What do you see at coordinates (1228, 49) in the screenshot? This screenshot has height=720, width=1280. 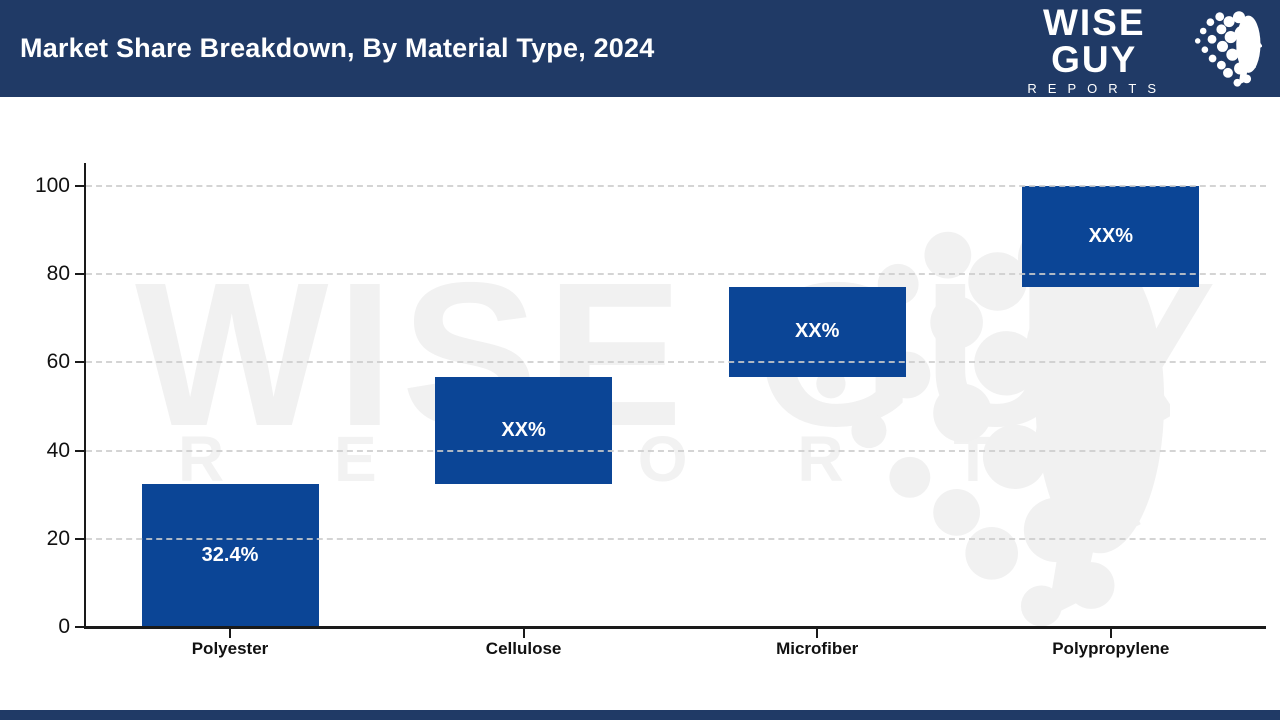 I see `logo-head-icon` at bounding box center [1228, 49].